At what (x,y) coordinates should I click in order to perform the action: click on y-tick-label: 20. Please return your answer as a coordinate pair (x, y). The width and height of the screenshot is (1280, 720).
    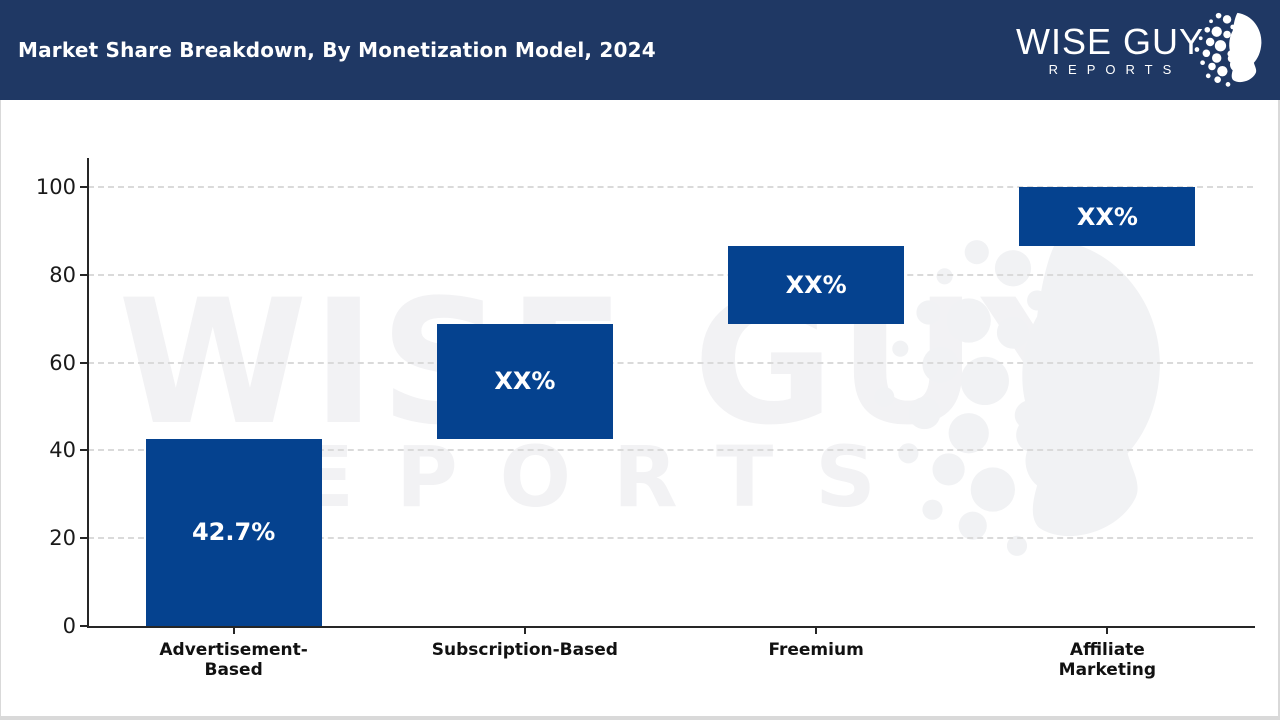
    Looking at the image, I should click on (62, 538).